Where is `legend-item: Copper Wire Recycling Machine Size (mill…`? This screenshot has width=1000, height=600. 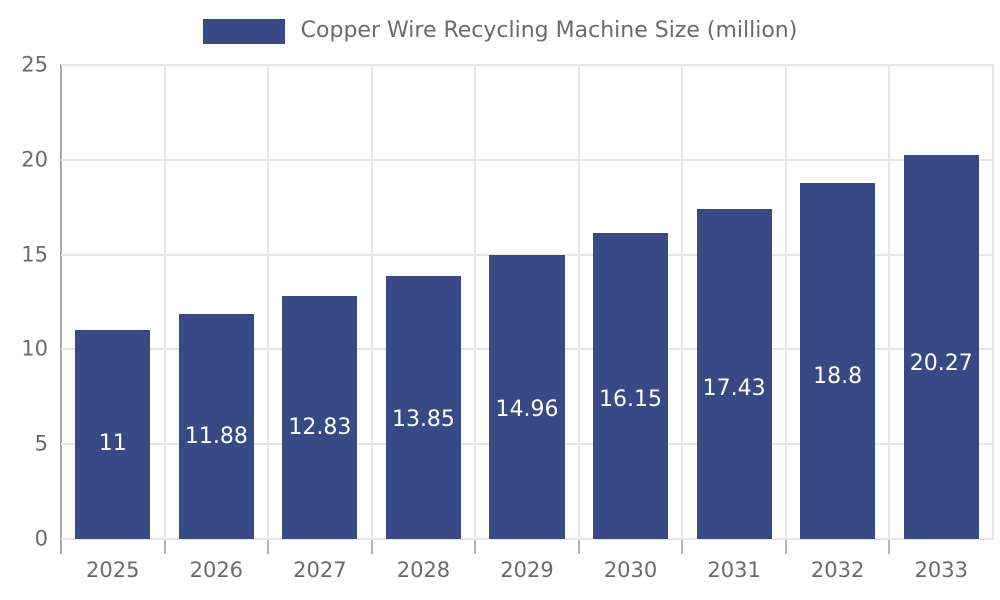
legend-item: Copper Wire Recycling Machine Size (mill… is located at coordinates (500, 31).